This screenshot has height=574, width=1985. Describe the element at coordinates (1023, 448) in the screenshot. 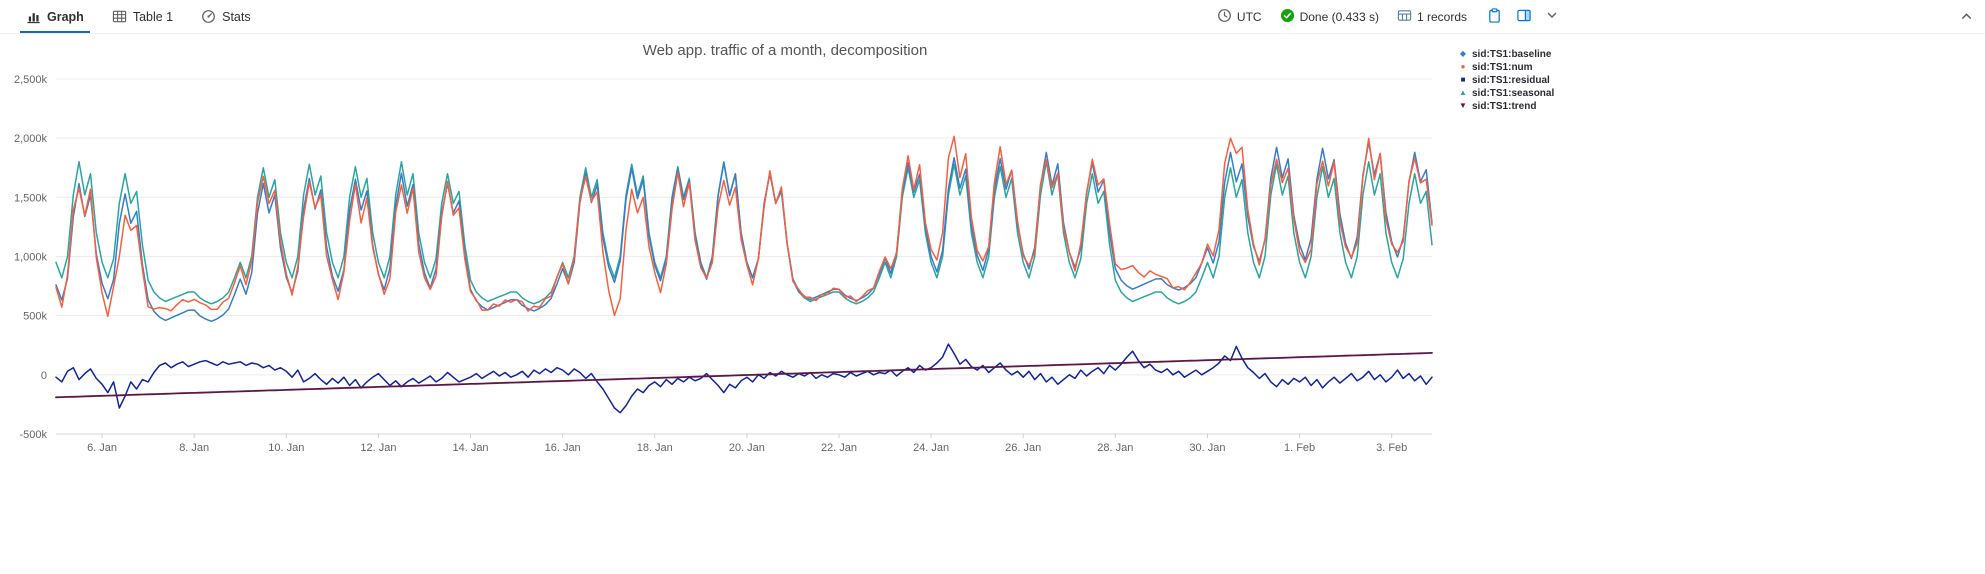

I see `x-tick-label: 26. Jan` at that location.